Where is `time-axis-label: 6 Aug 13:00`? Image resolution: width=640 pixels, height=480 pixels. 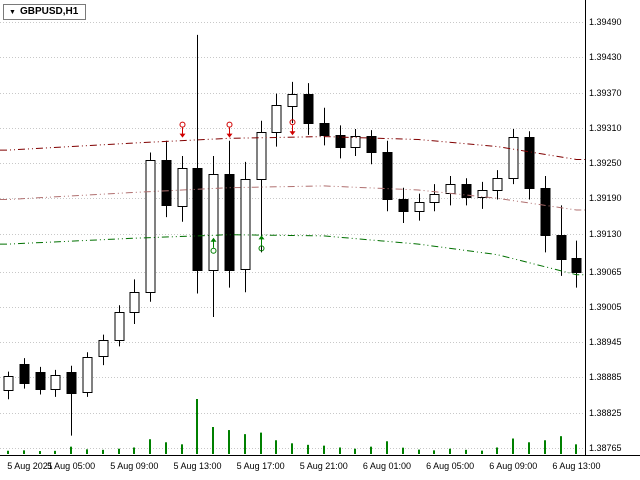
time-axis-label: 6 Aug 13:00 is located at coordinates (576, 466).